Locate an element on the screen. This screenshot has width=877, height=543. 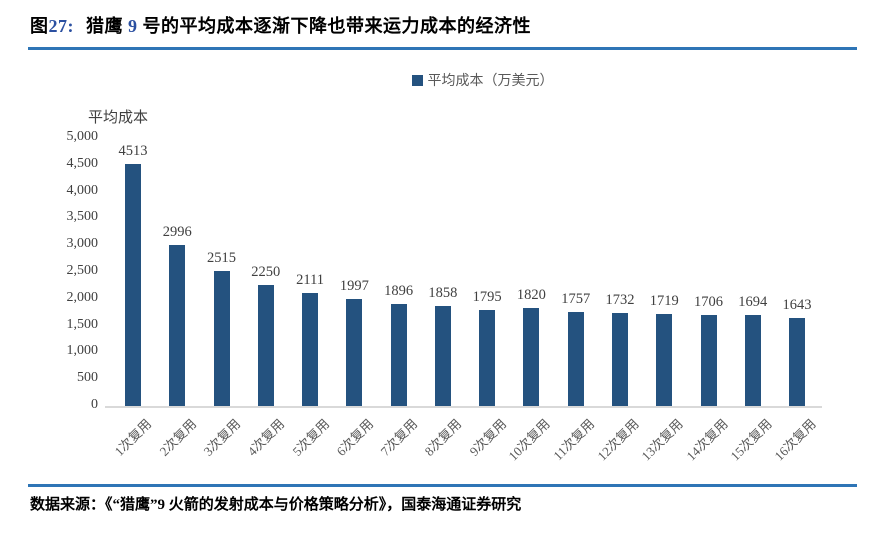
y-tick-label: 0 is located at coordinates (94, 404).